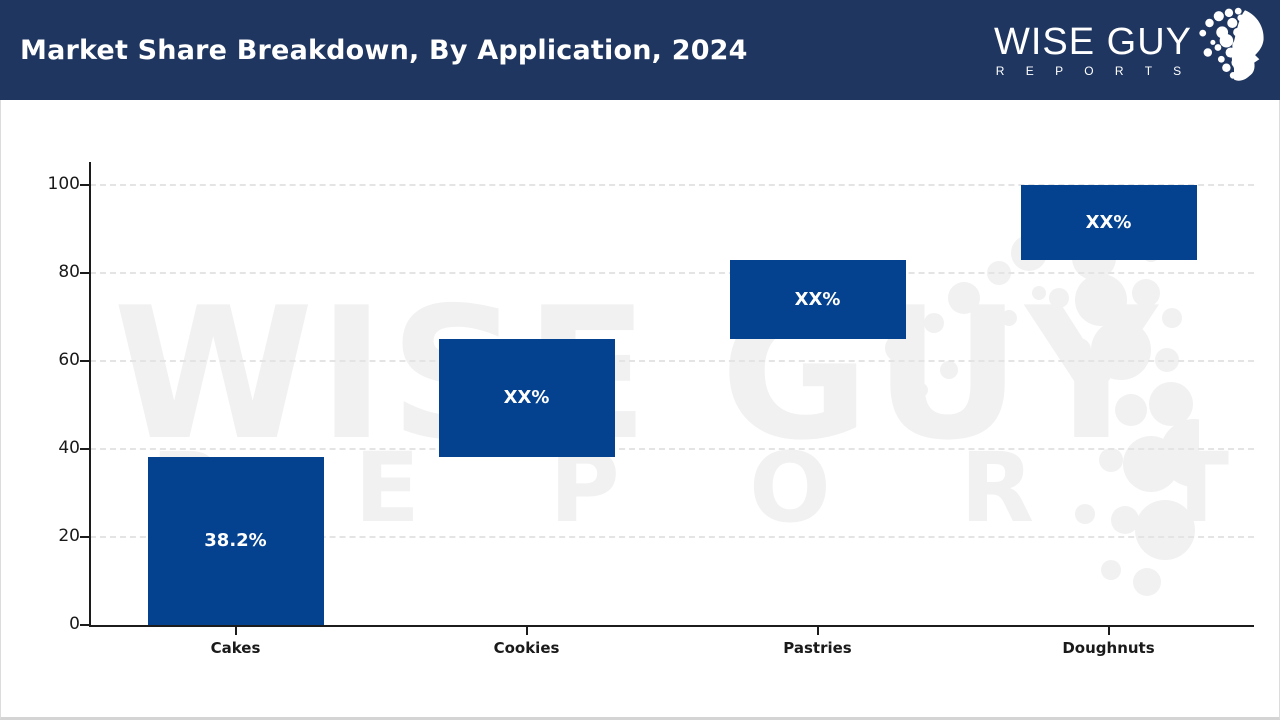 Image resolution: width=1280 pixels, height=720 pixels. What do you see at coordinates (526, 648) in the screenshot?
I see `x-axis-category-label: Cookies` at bounding box center [526, 648].